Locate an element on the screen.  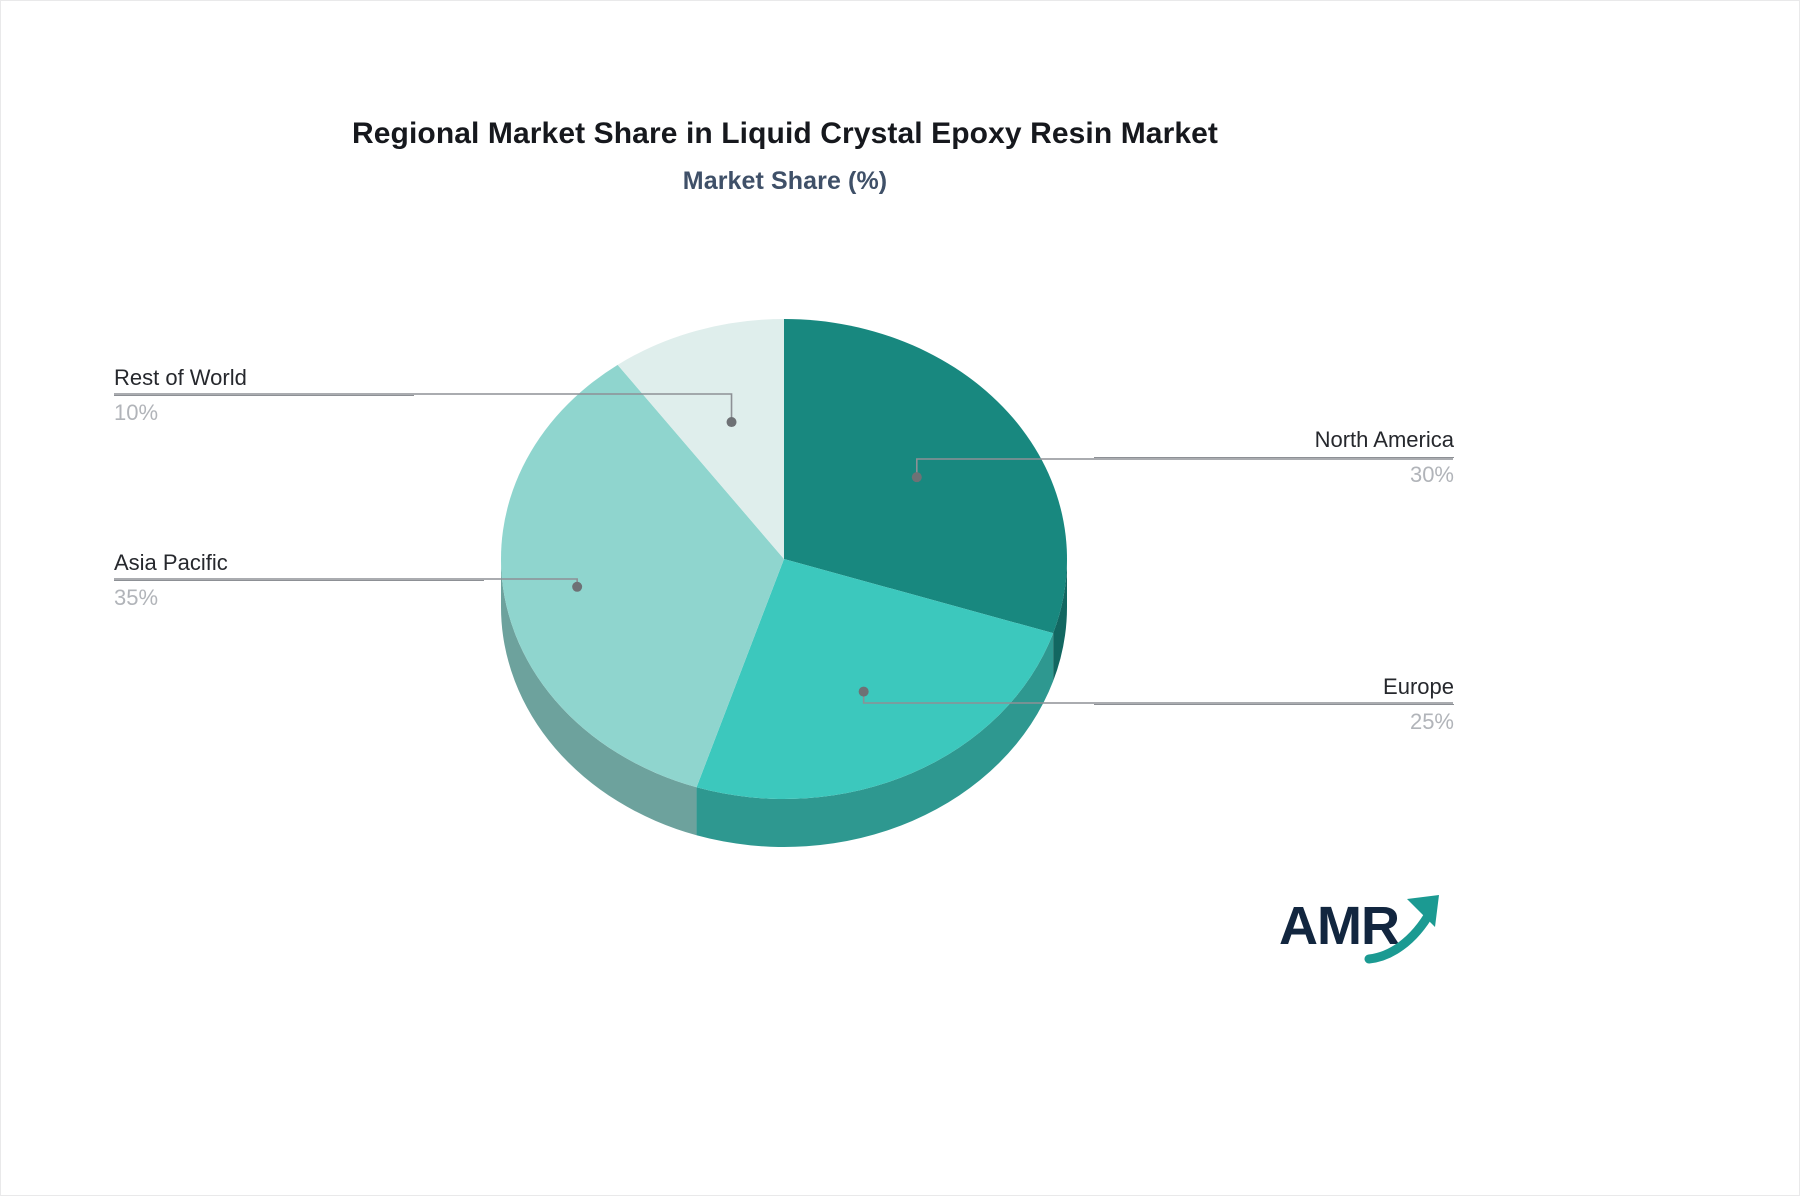
slice-label-rest-of-world: Rest of World 10% is located at coordinates (264, 395).